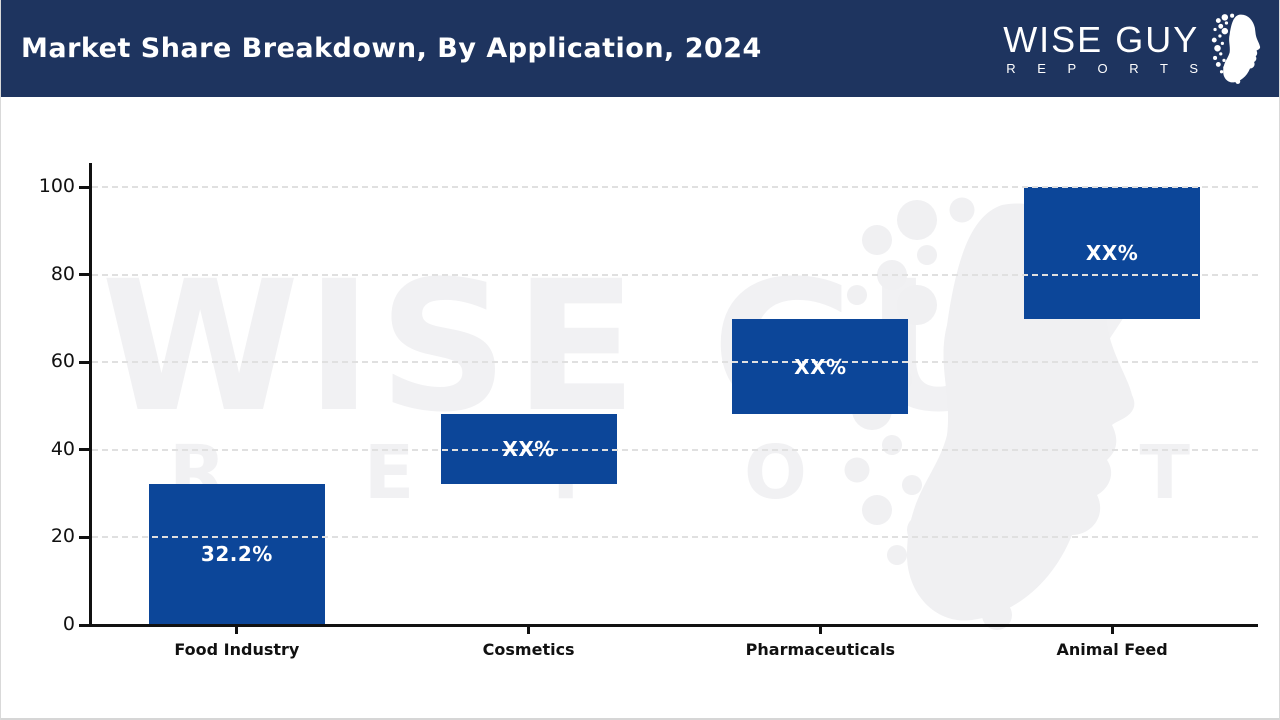 The width and height of the screenshot is (1280, 720). What do you see at coordinates (673, 625) in the screenshot?
I see `x-axis-line` at bounding box center [673, 625].